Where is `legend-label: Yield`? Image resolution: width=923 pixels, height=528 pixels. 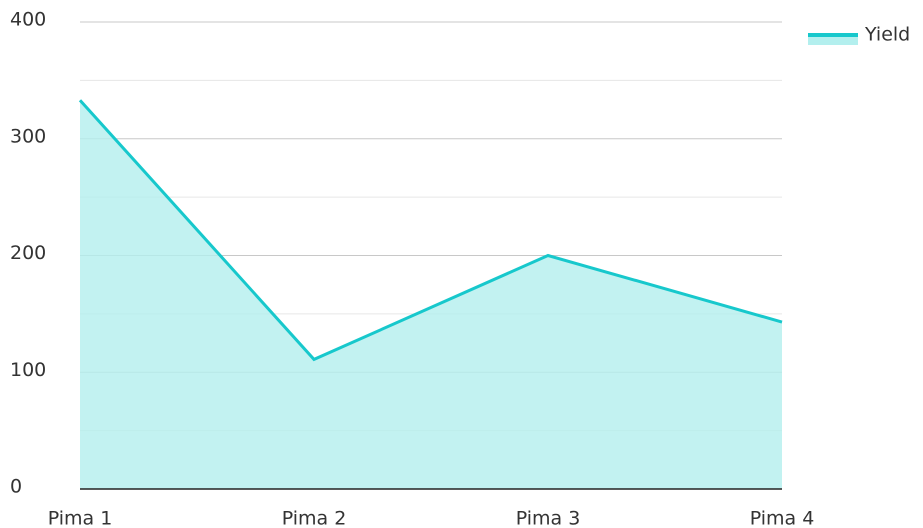
legend-label: Yield is located at coordinates (887, 35).